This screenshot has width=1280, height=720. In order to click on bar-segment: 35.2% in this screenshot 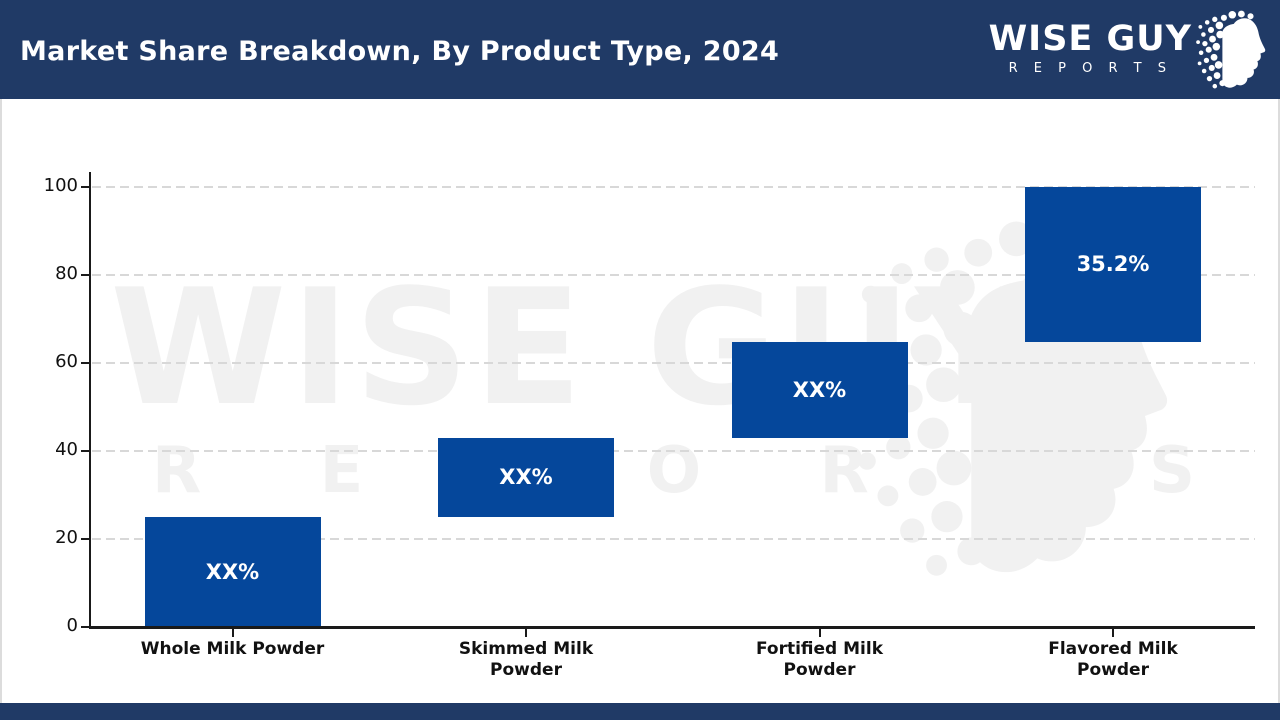, I will do `click(1113, 264)`.